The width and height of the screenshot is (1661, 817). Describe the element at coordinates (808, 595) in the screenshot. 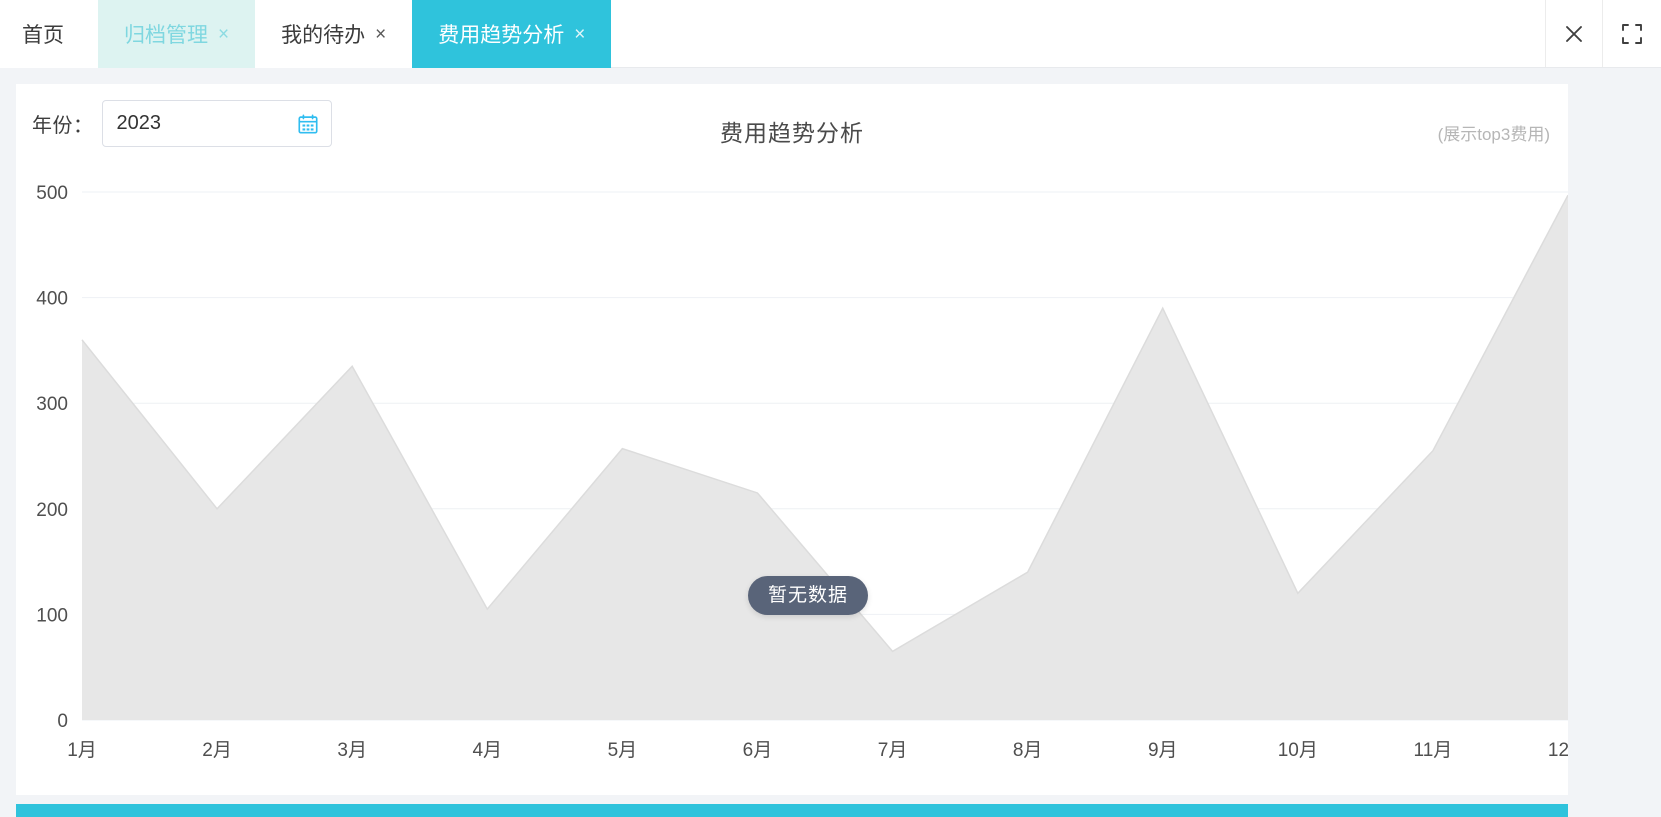

I see `no-data-toast: 暂无数据` at that location.